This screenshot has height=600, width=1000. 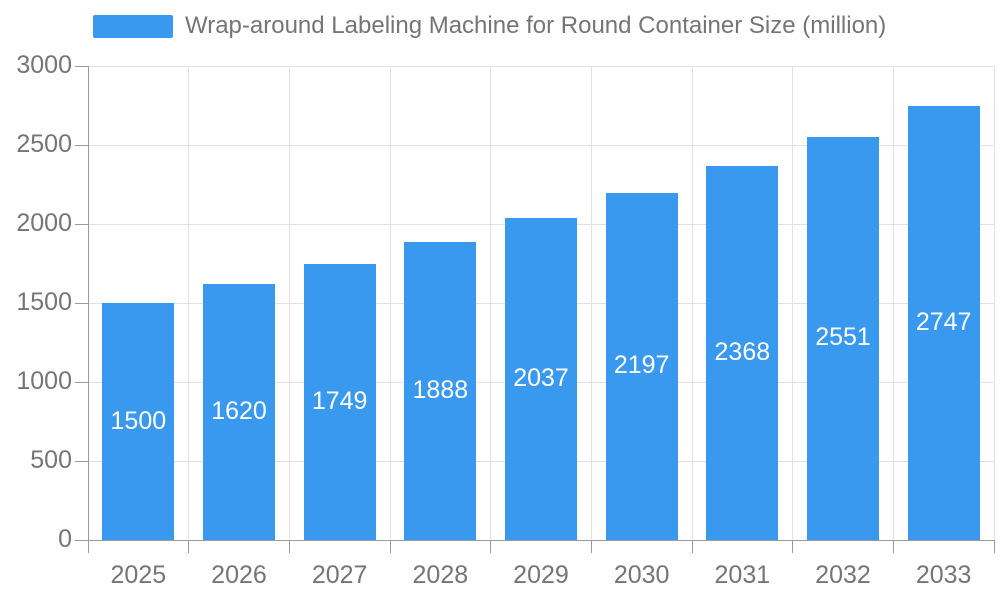 What do you see at coordinates (641, 575) in the screenshot?
I see `x-tick-label: 2030` at bounding box center [641, 575].